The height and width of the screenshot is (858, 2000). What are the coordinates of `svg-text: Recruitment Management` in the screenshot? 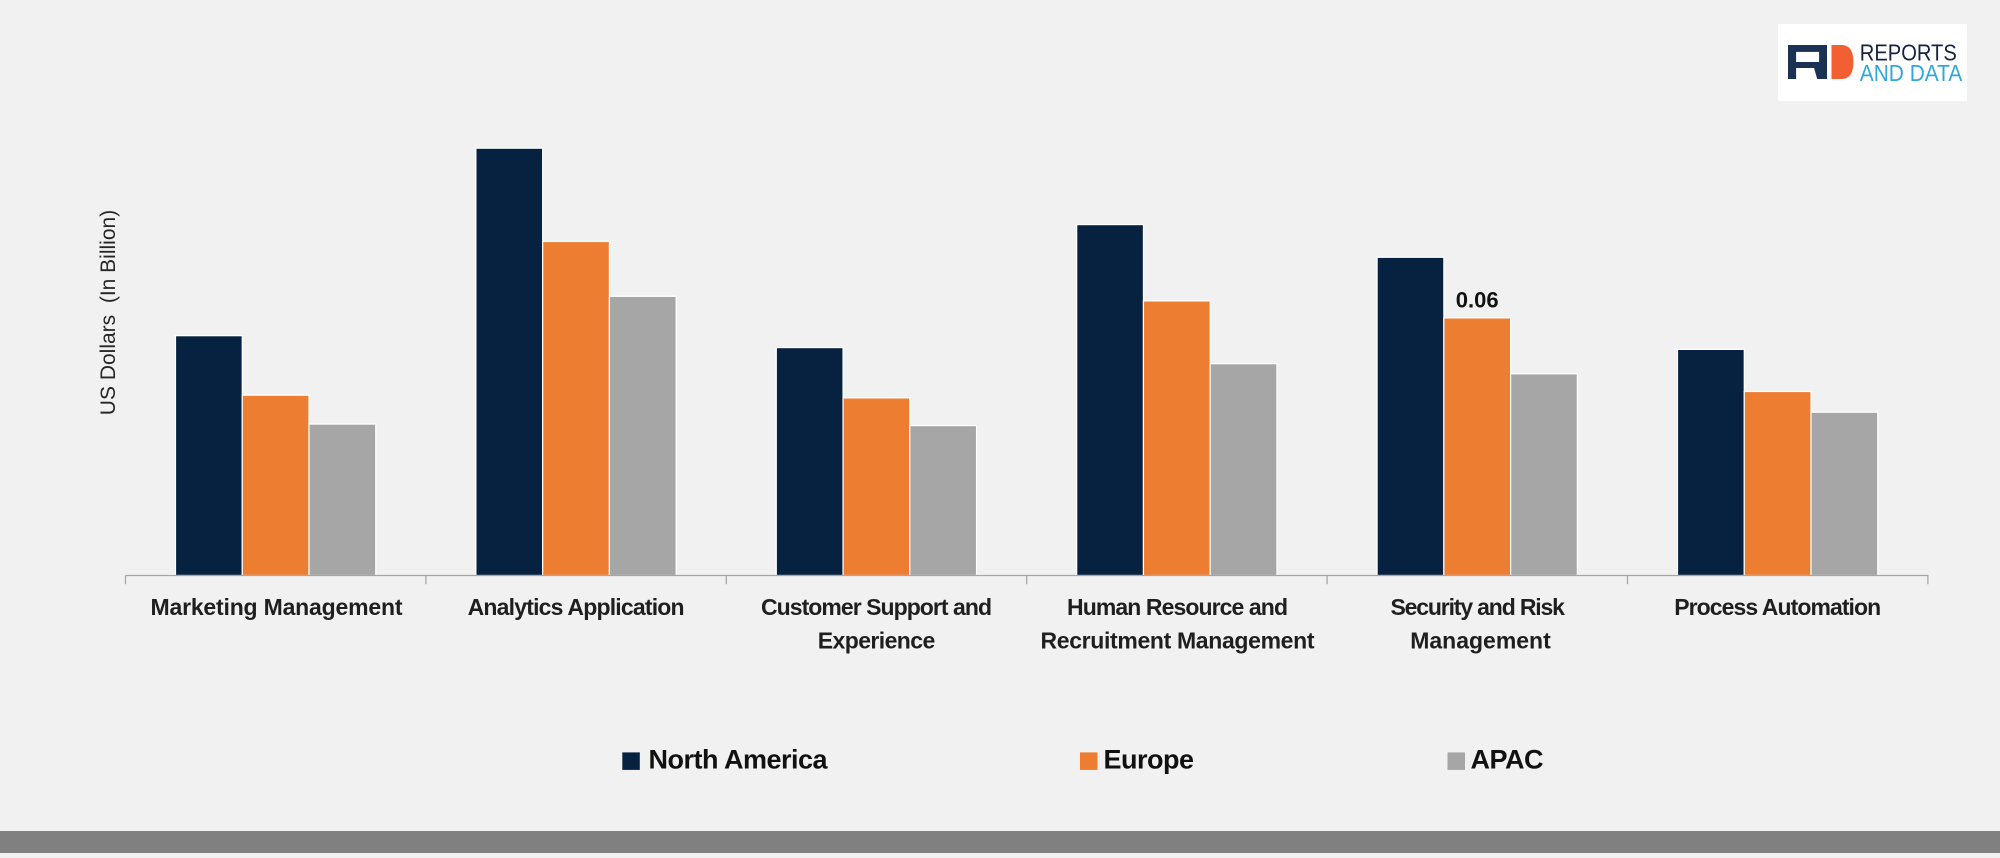 It's located at (1178, 641).